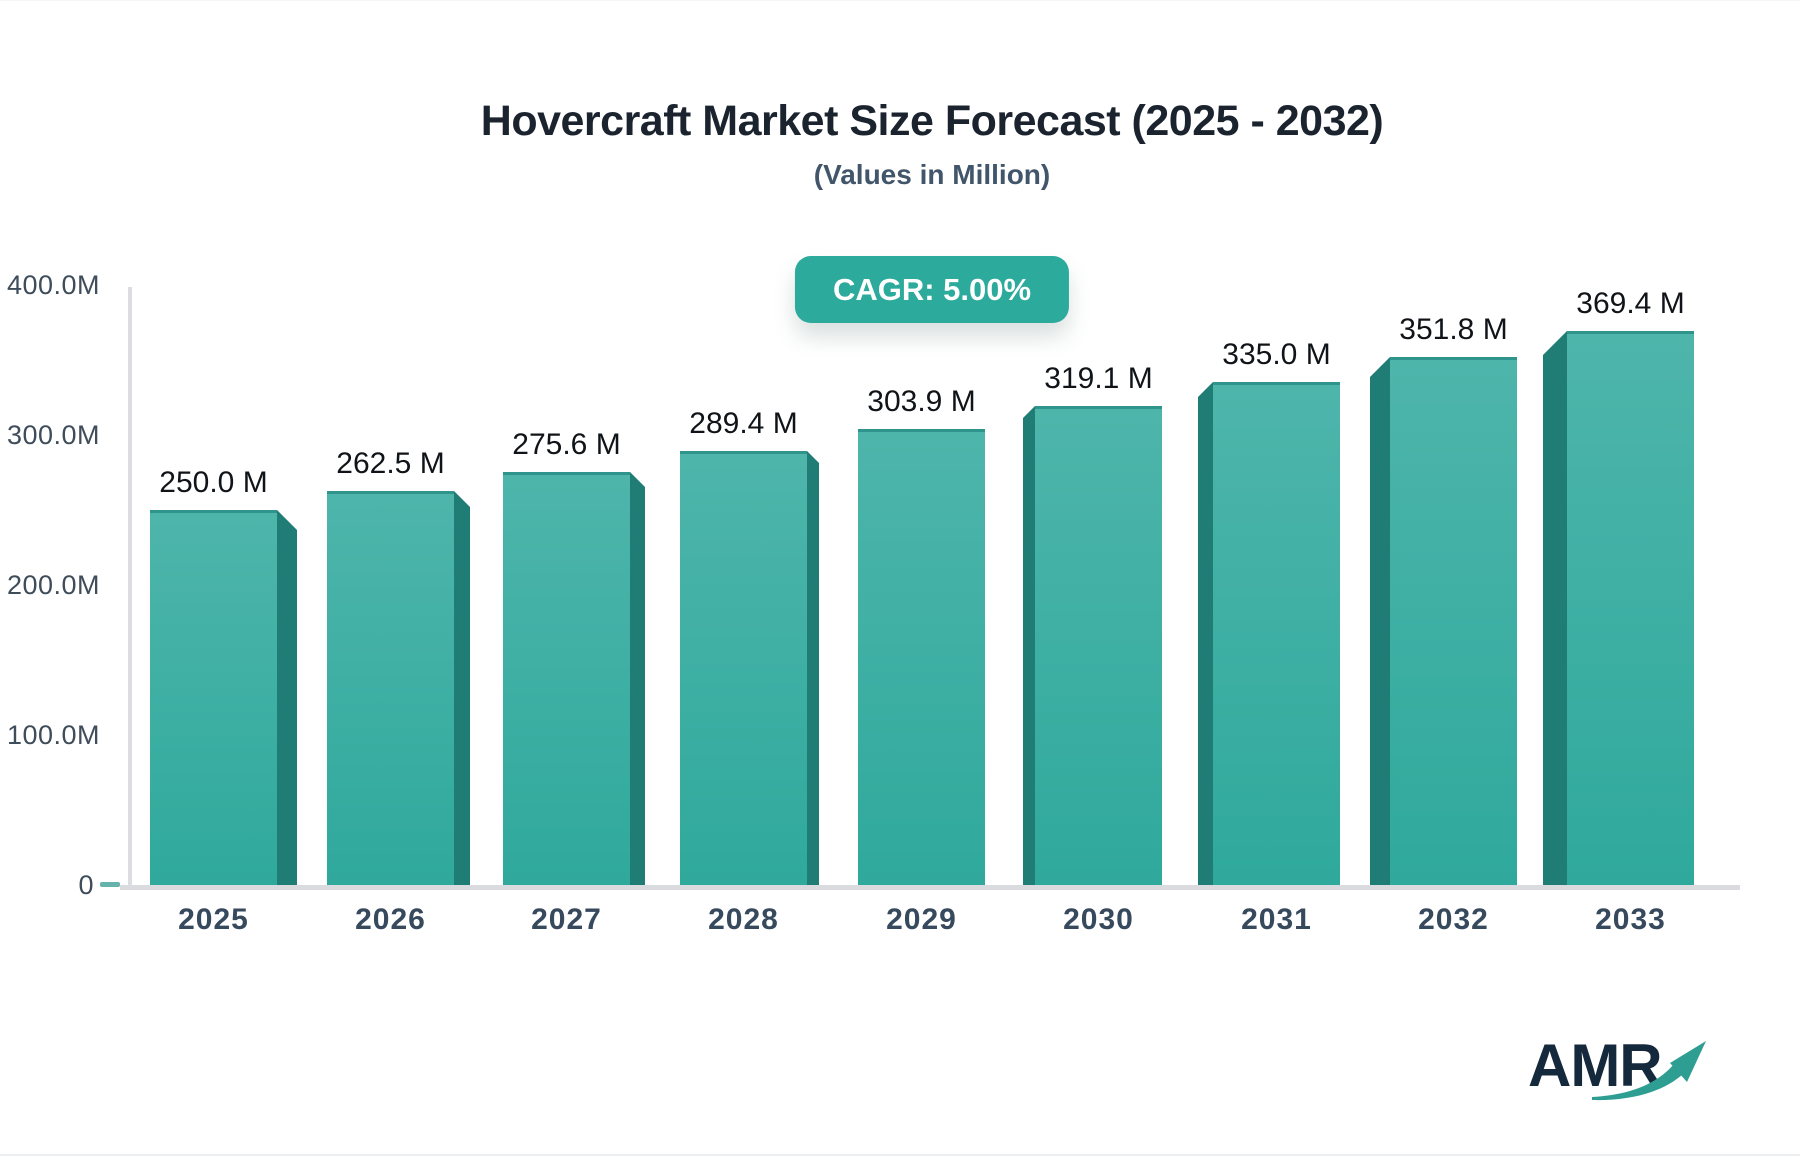  Describe the element at coordinates (390, 463) in the screenshot. I see `bar-value-label: 262.5 M` at that location.